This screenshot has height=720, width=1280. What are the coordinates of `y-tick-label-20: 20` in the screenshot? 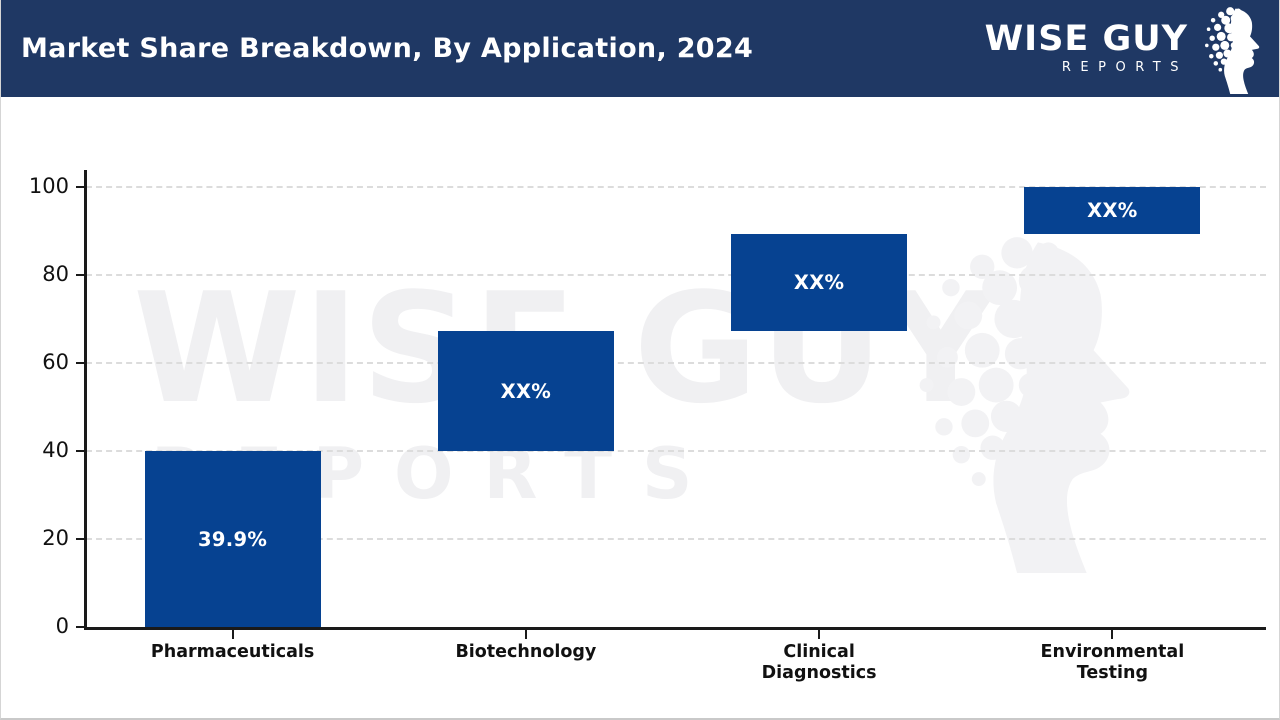 It's located at (55, 538).